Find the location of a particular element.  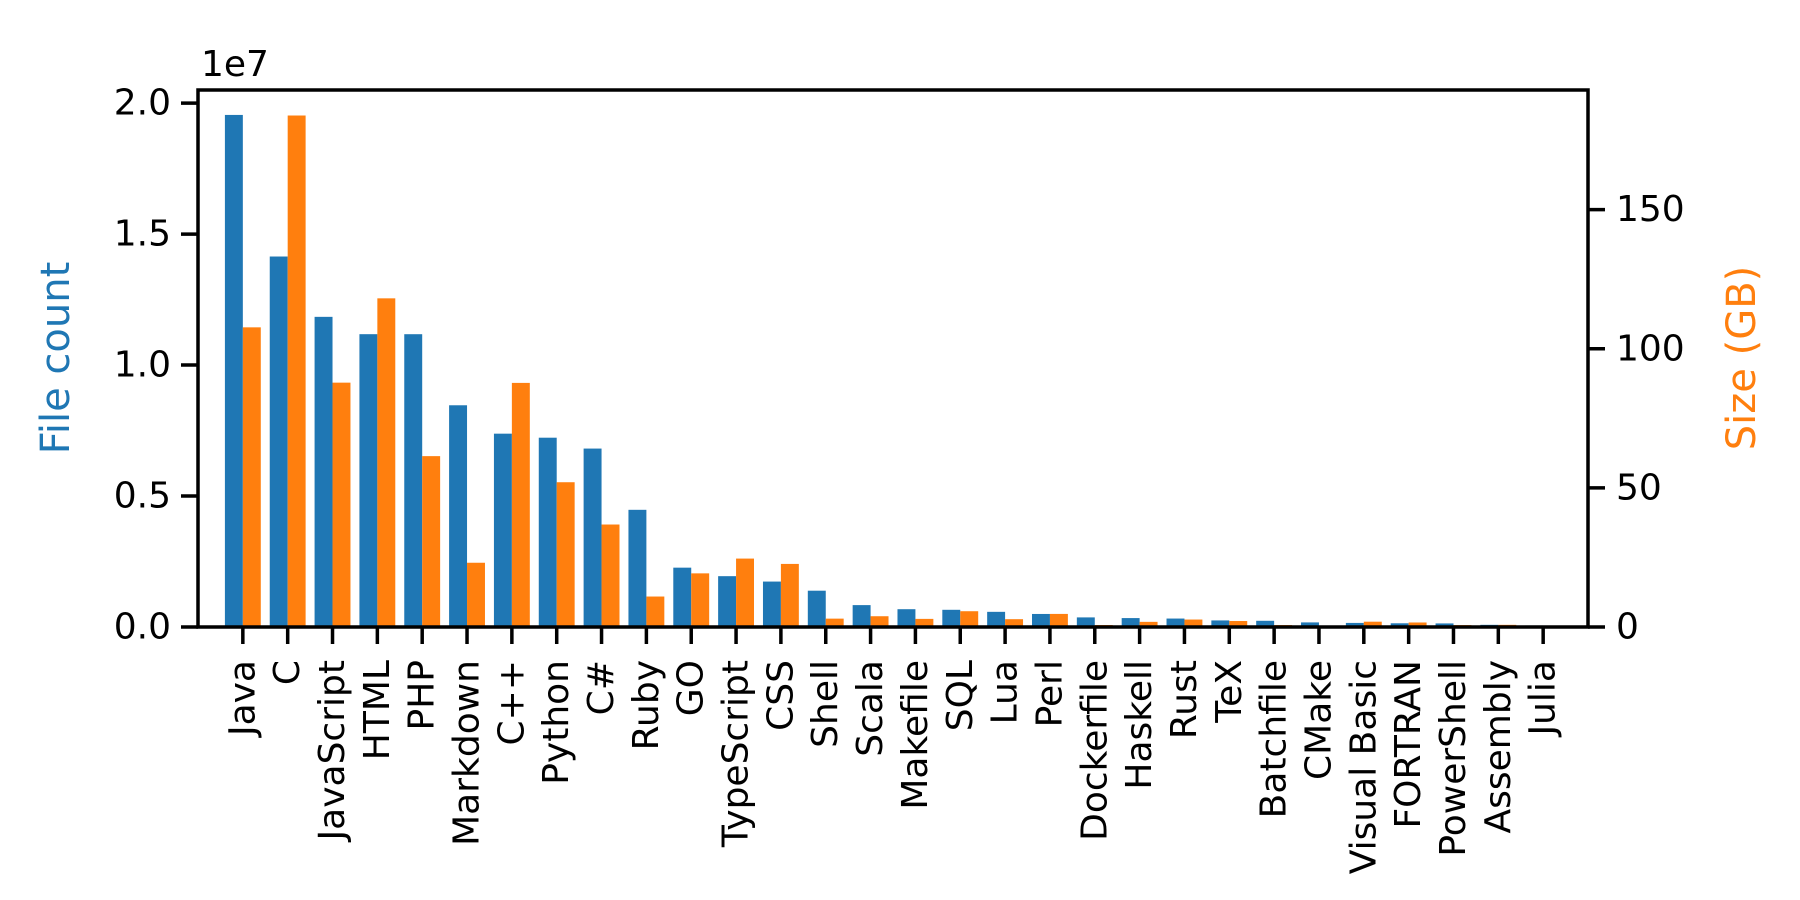

x-tick-label-rust: Rust is located at coordinates (1184, 699).